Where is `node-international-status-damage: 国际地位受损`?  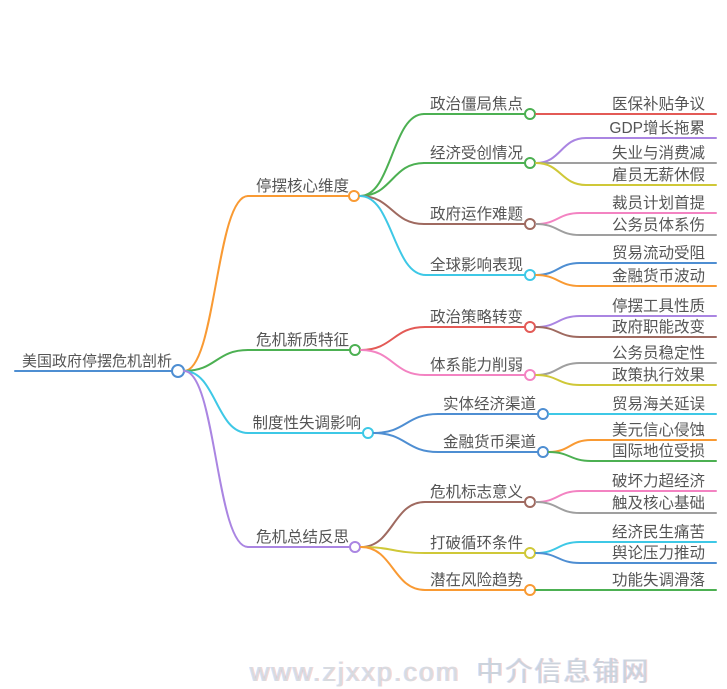
node-international-status-damage: 国际地位受损 is located at coordinates (632, 452).